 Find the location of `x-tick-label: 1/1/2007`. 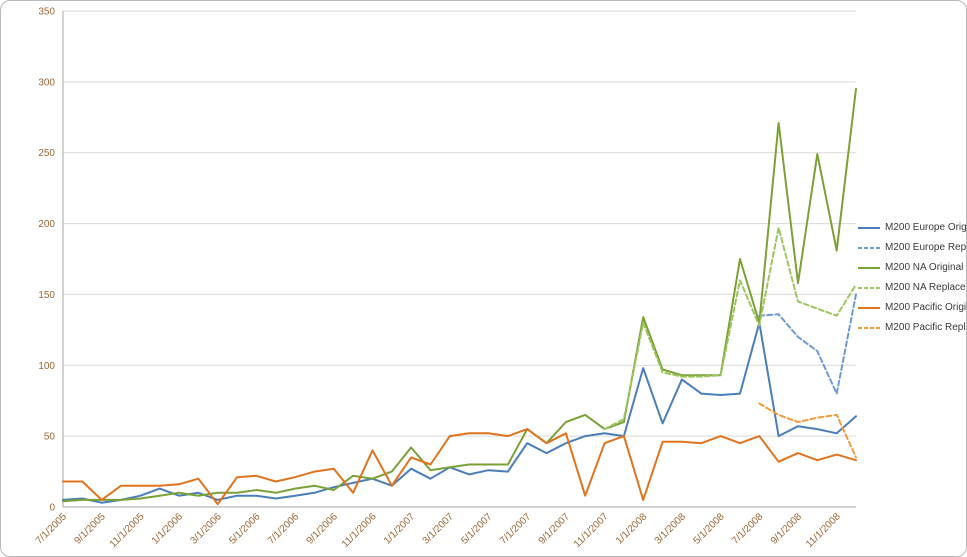

x-tick-label: 1/1/2007 is located at coordinates (400, 529).